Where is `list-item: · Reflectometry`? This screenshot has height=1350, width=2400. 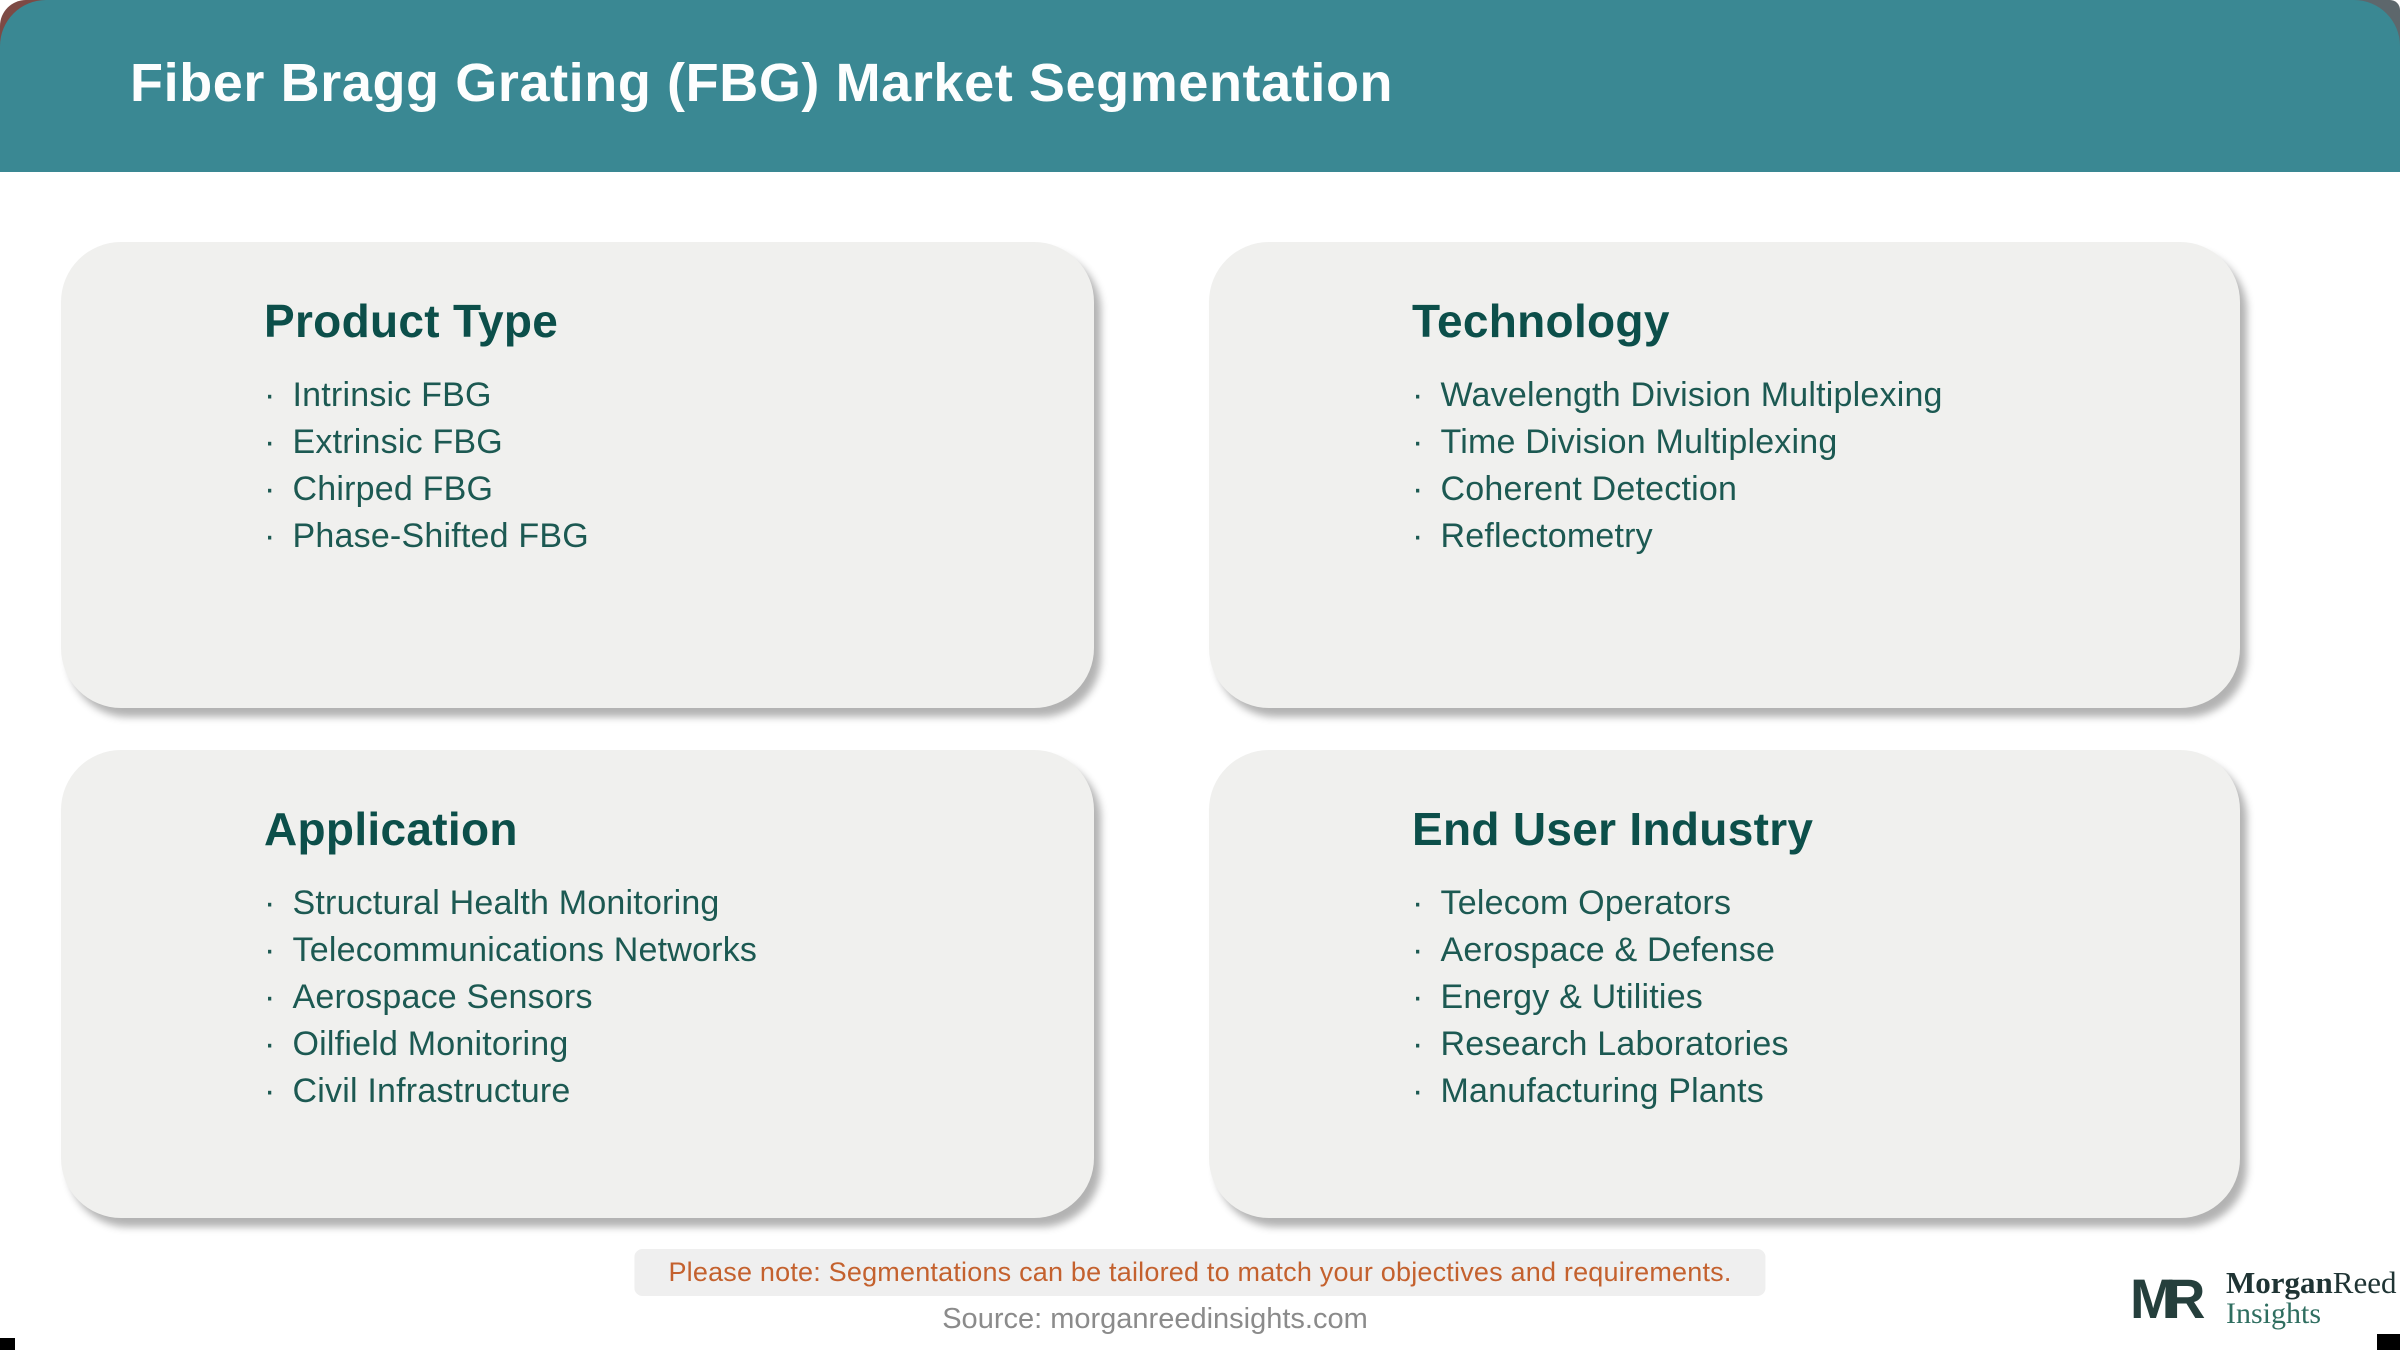 list-item: · Reflectometry is located at coordinates (1806, 536).